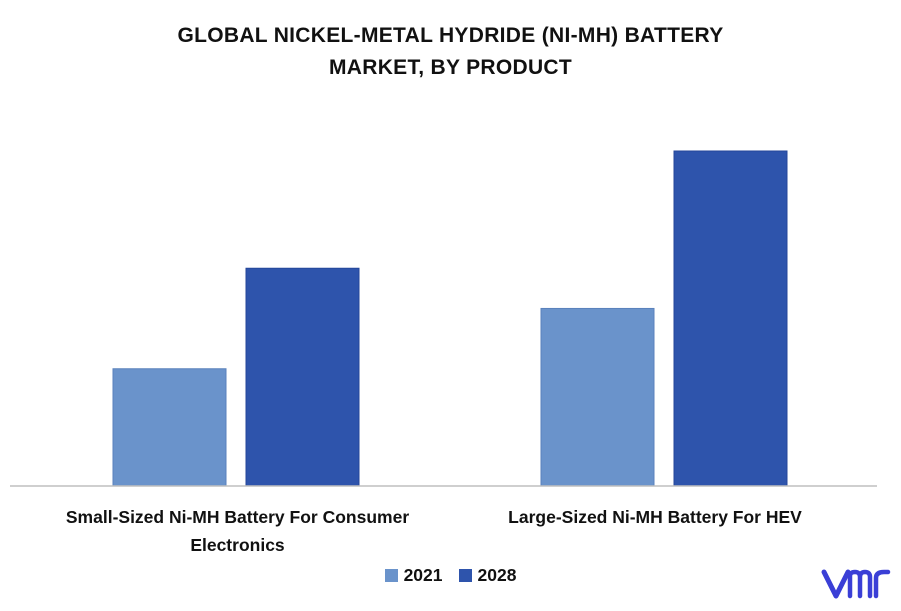  Describe the element at coordinates (423, 575) in the screenshot. I see `legend-label-2021: 2021` at that location.